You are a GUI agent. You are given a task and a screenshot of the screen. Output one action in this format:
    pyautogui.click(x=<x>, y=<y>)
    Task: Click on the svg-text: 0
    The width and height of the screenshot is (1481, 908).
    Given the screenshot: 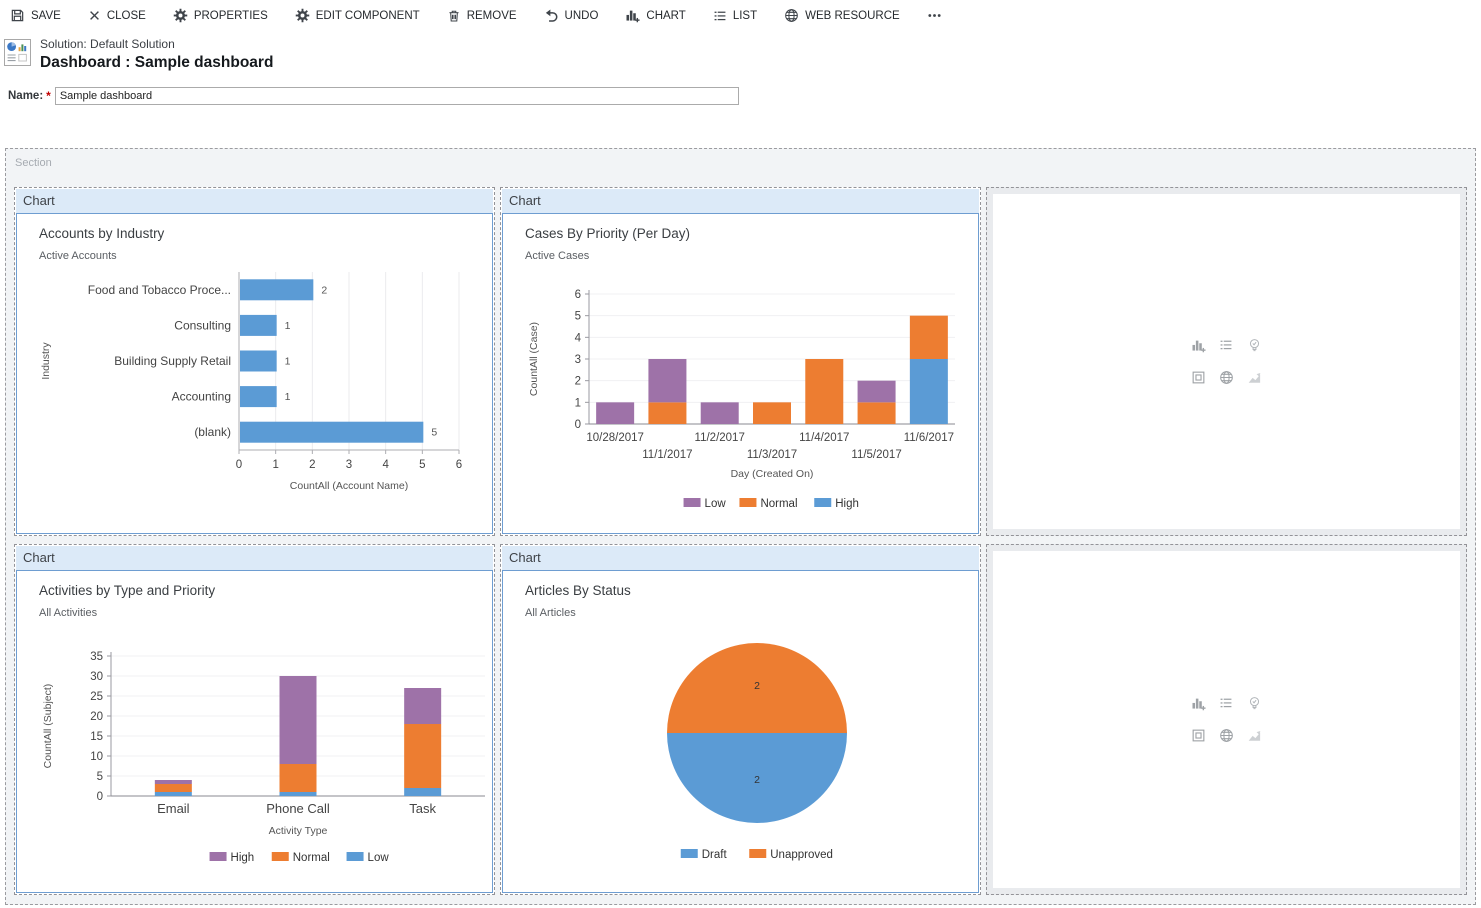 What is the action you would take?
    pyautogui.click(x=239, y=465)
    